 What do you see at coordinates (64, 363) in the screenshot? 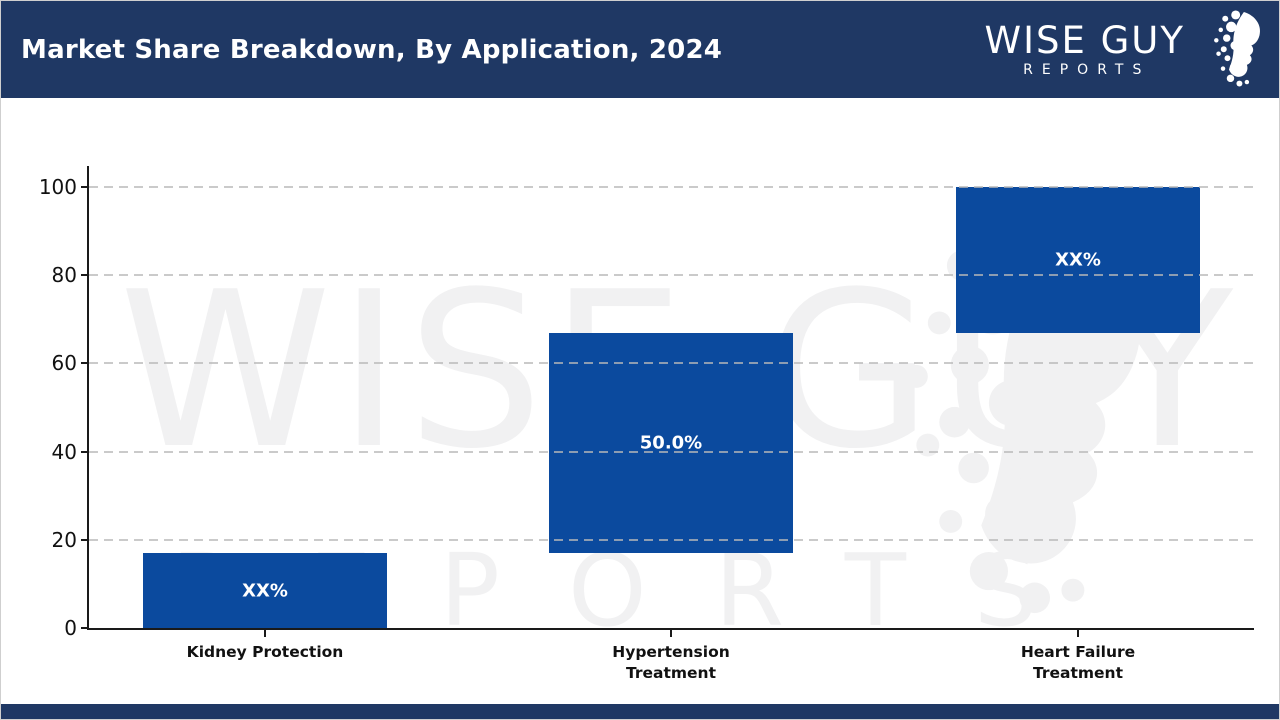
I see `y-tick-label: 60` at bounding box center [64, 363].